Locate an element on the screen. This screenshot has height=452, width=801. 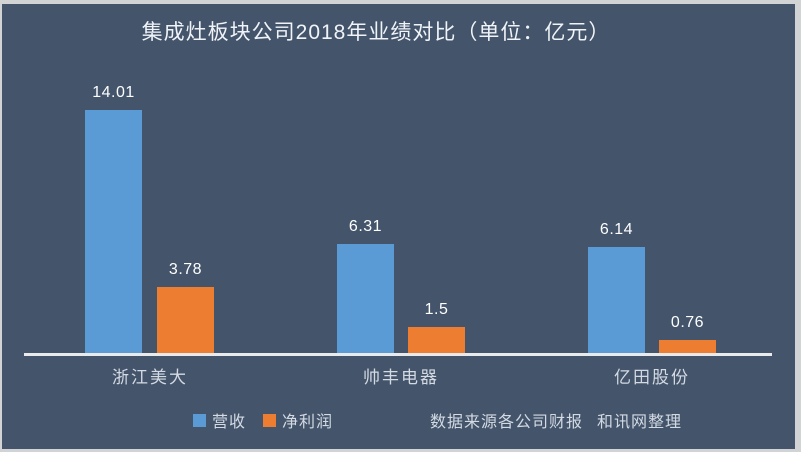
bar-group-yitian-profit: 0.76 is located at coordinates (687, 333).